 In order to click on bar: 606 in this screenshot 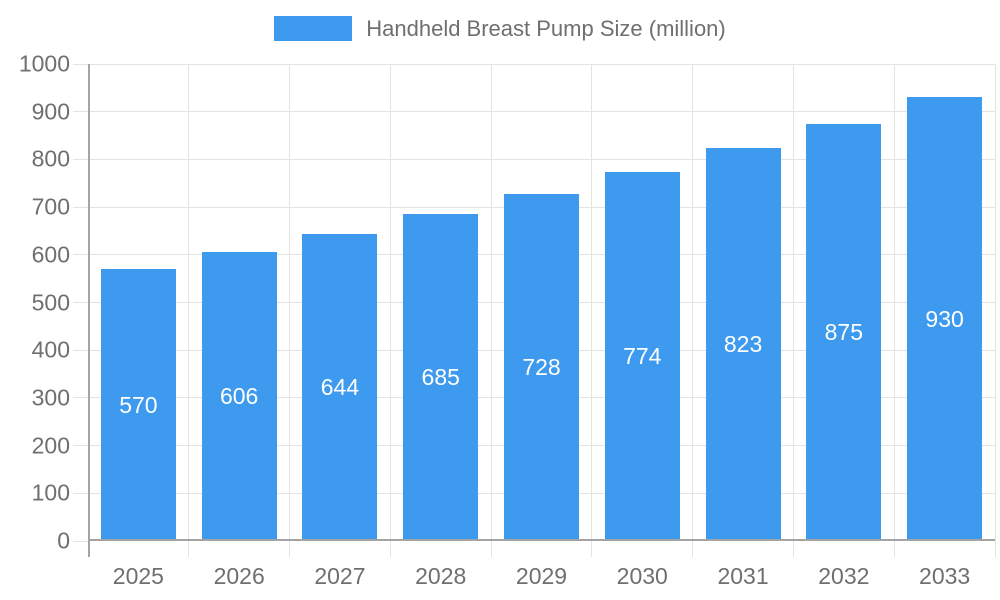, I will do `click(239, 396)`.